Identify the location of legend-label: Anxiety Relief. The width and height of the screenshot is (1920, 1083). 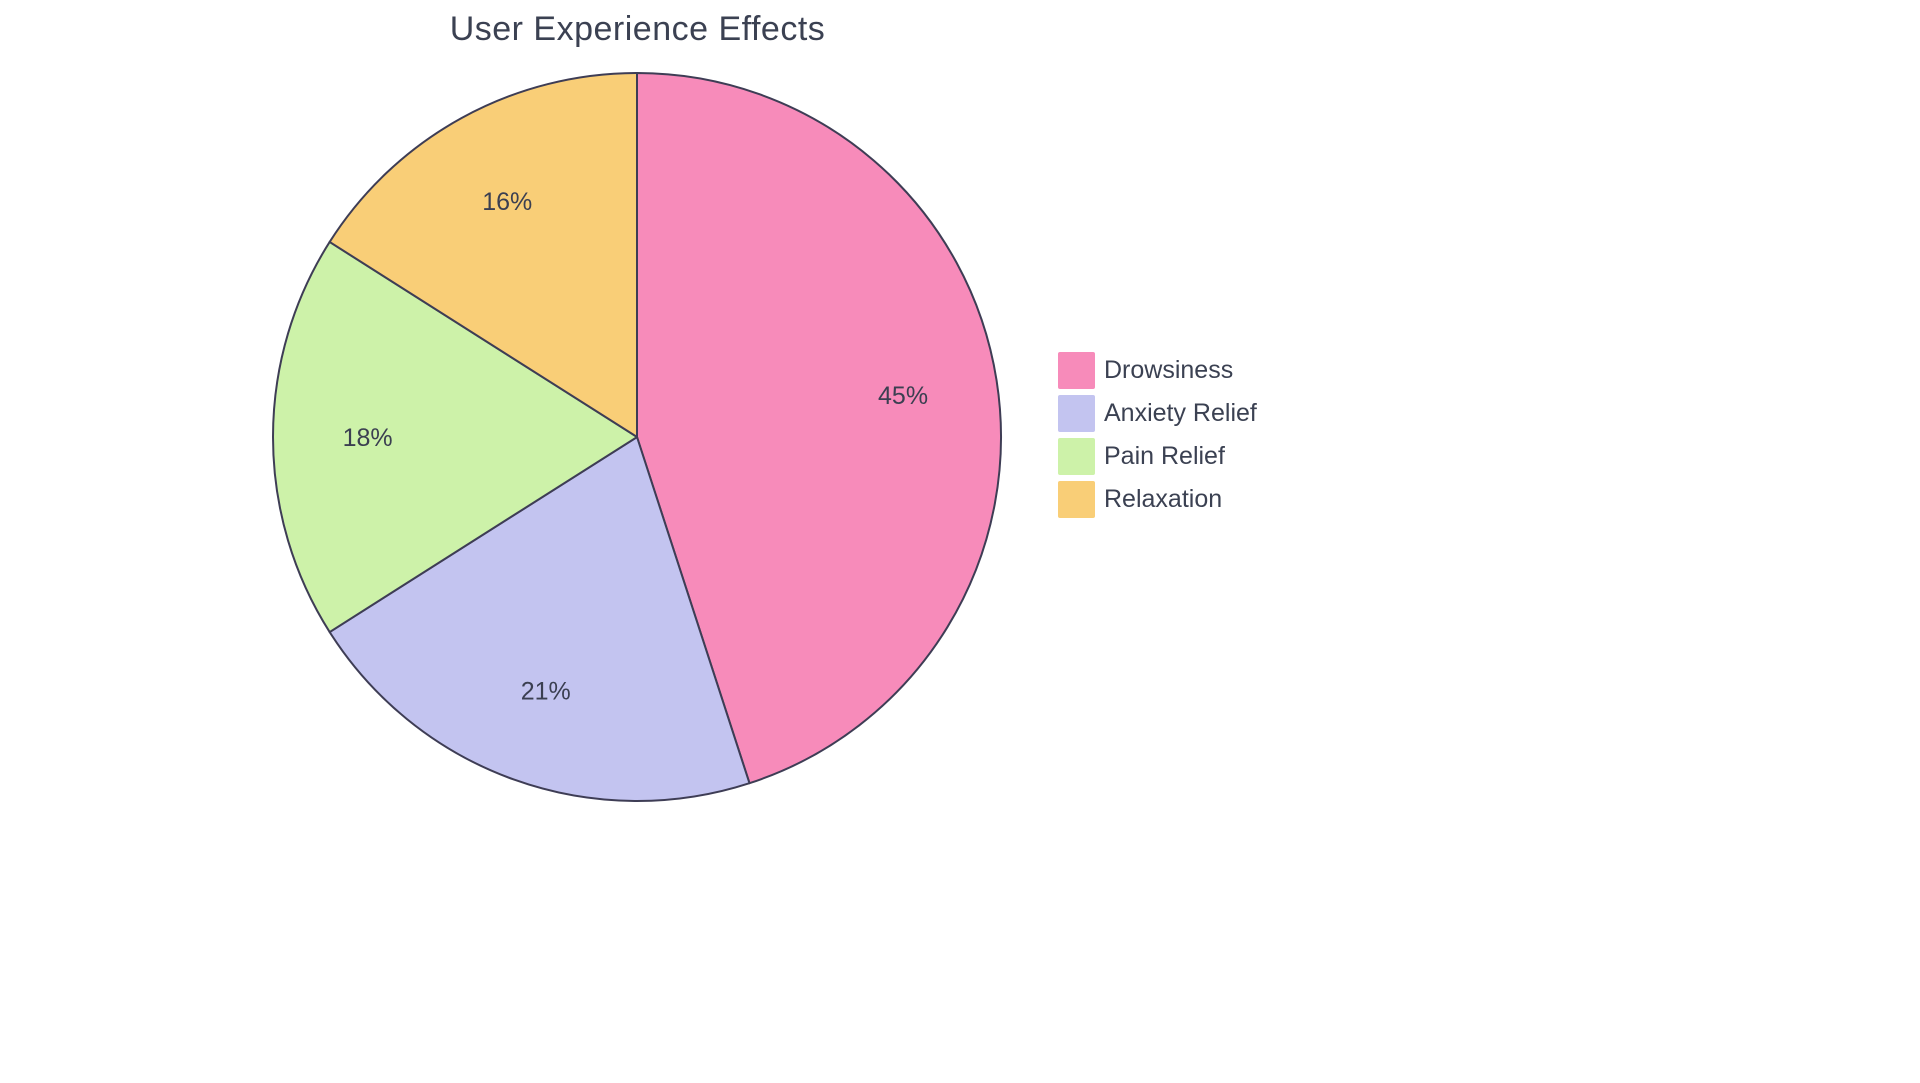
(1180, 413).